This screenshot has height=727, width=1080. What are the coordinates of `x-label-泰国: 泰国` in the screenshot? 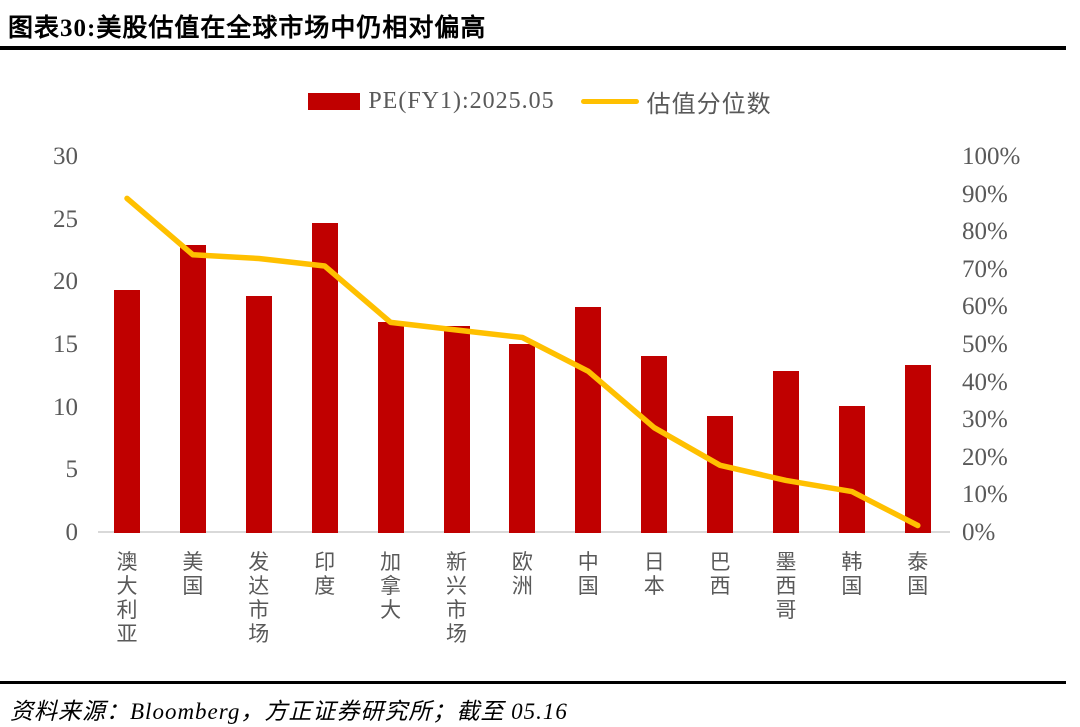 It's located at (918, 574).